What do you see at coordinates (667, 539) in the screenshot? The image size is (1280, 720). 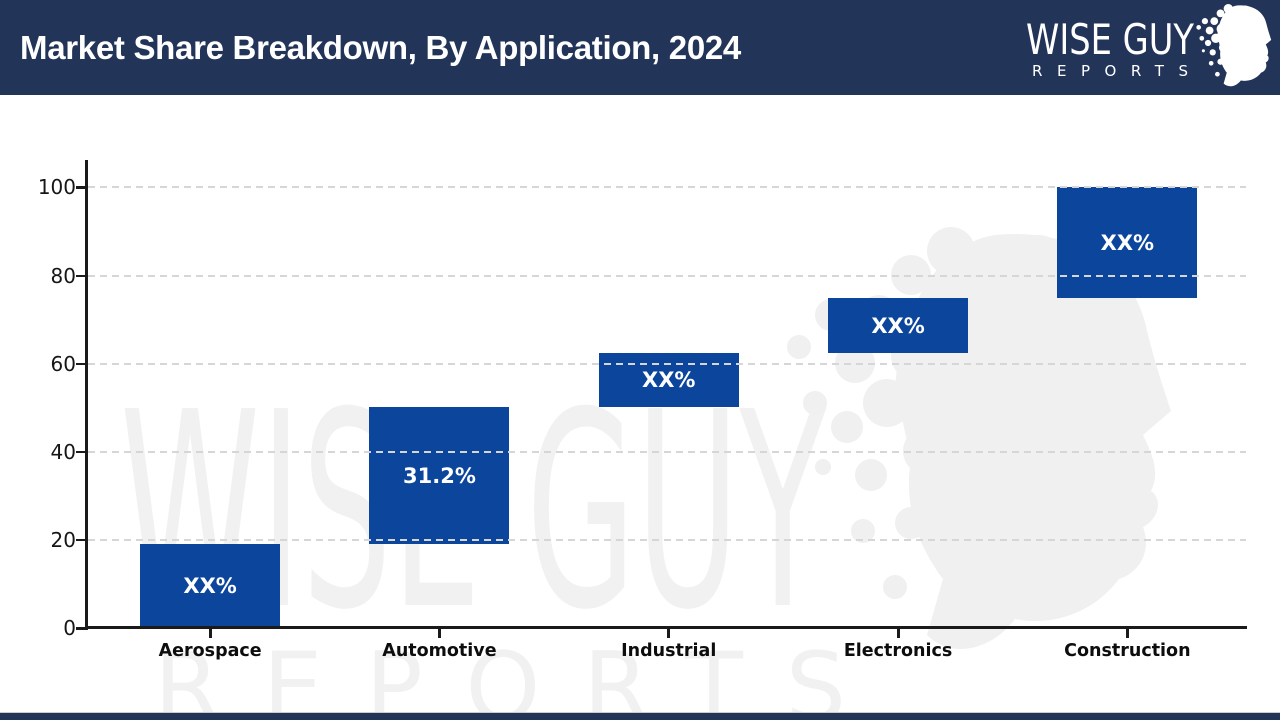 I see `gridline-y20` at bounding box center [667, 539].